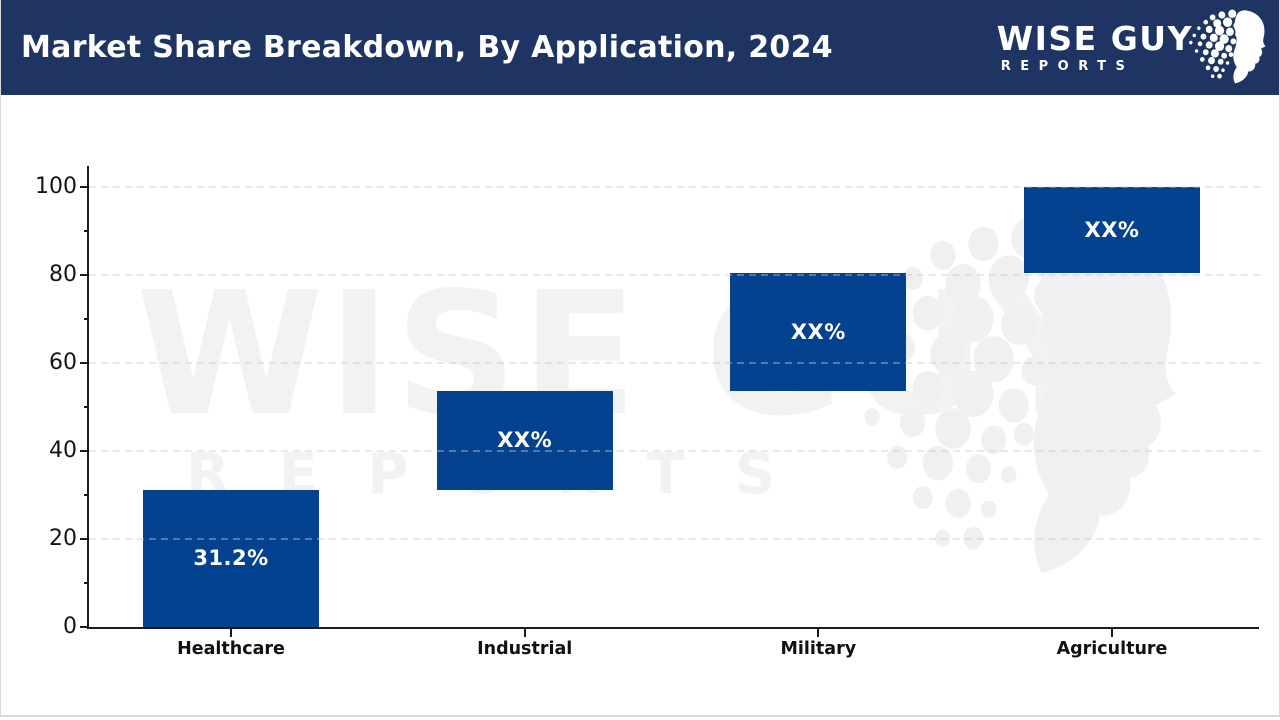 This screenshot has width=1280, height=720. What do you see at coordinates (56, 186) in the screenshot?
I see `y-tick-label: 100` at bounding box center [56, 186].